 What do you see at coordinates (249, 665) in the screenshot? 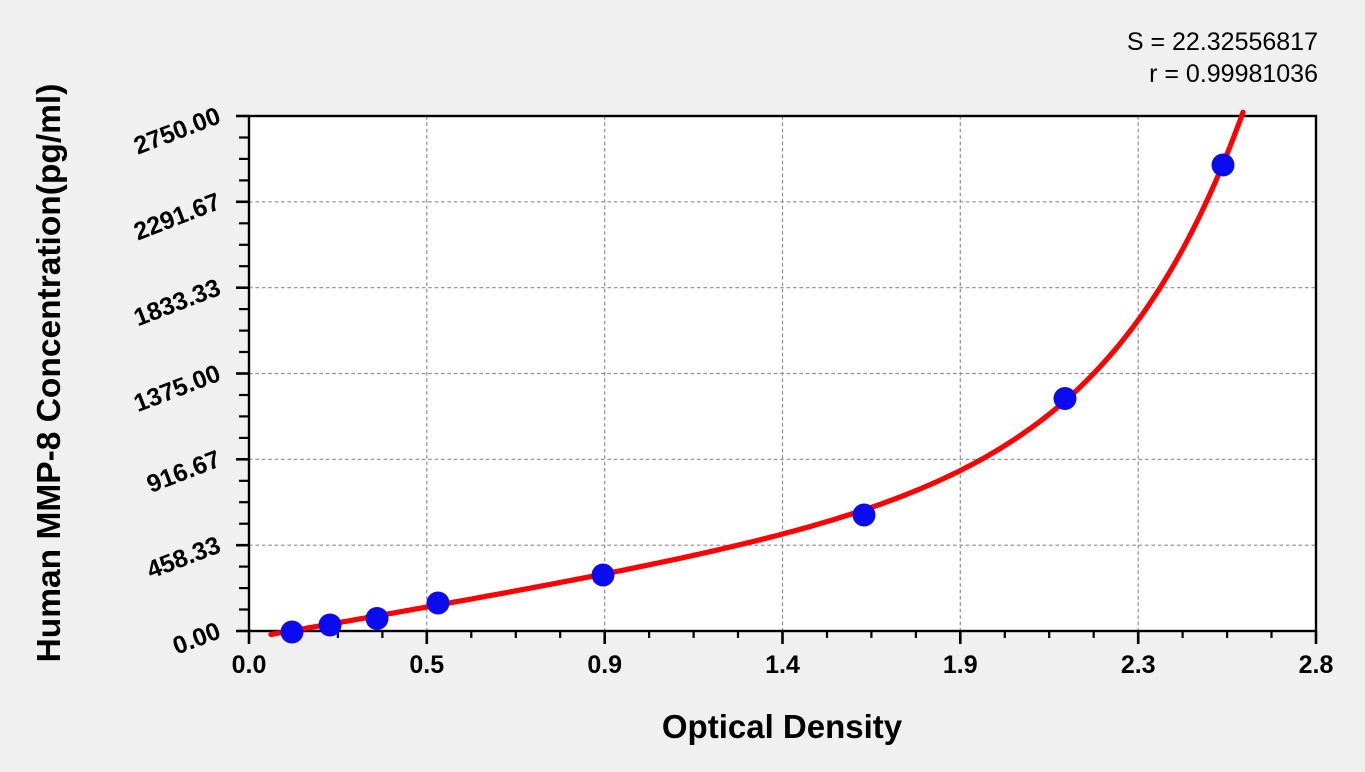
I see `svg-text: 0.0` at bounding box center [249, 665].